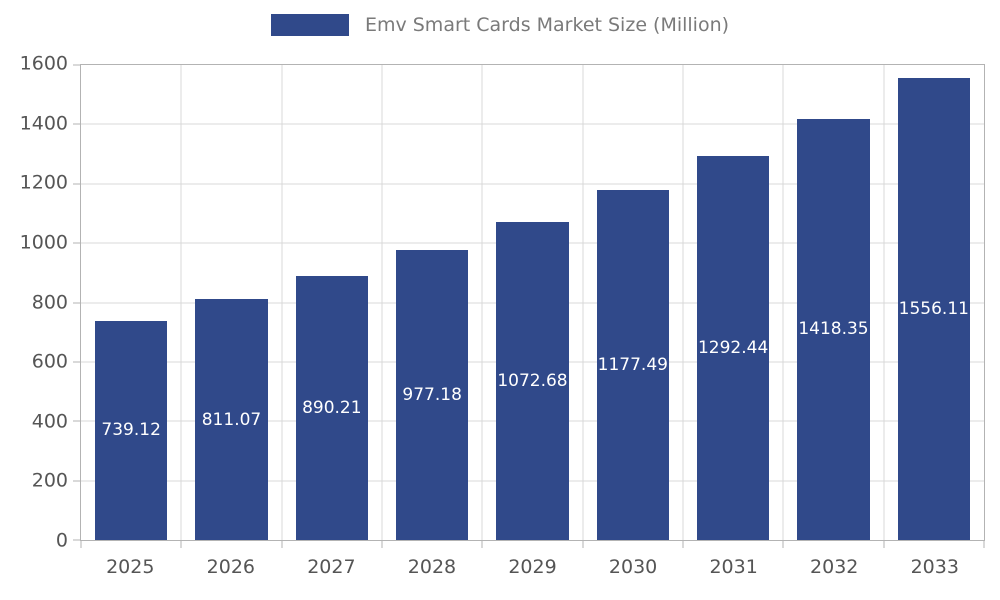  I want to click on bar: 1072.68, so click(532, 380).